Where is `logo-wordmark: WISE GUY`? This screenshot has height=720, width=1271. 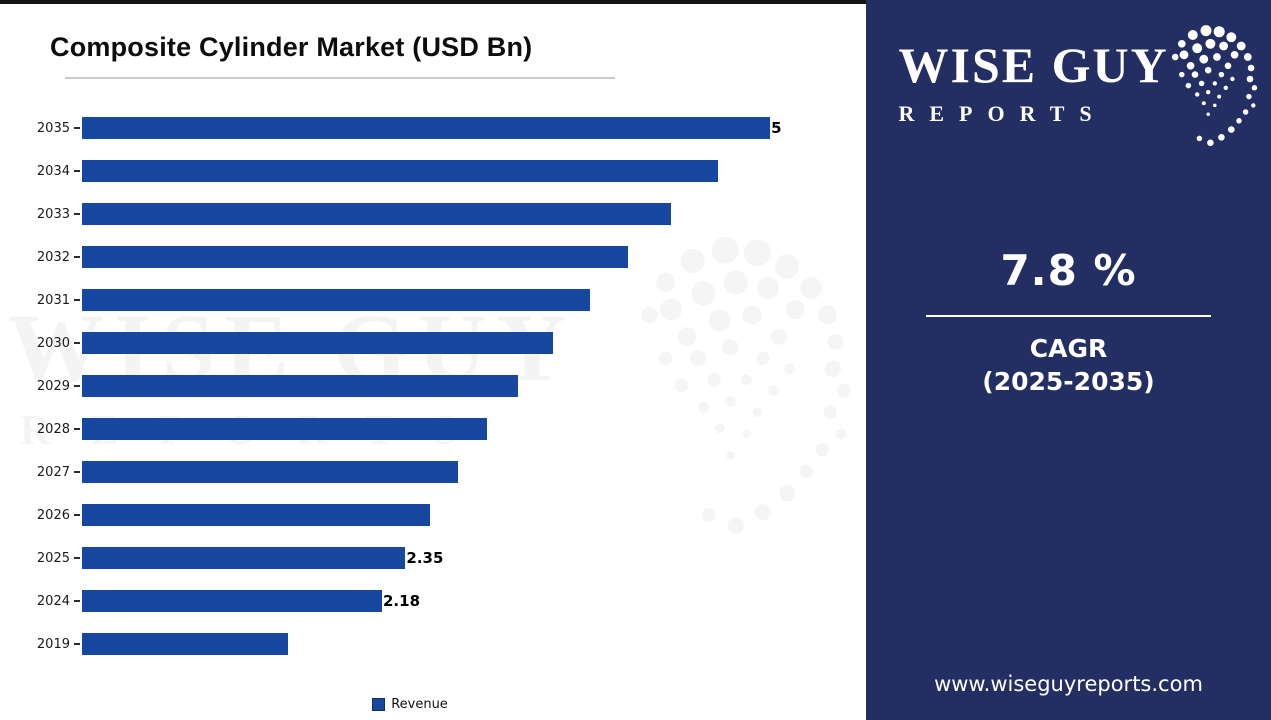
logo-wordmark: WISE GUY is located at coordinates (1033, 65).